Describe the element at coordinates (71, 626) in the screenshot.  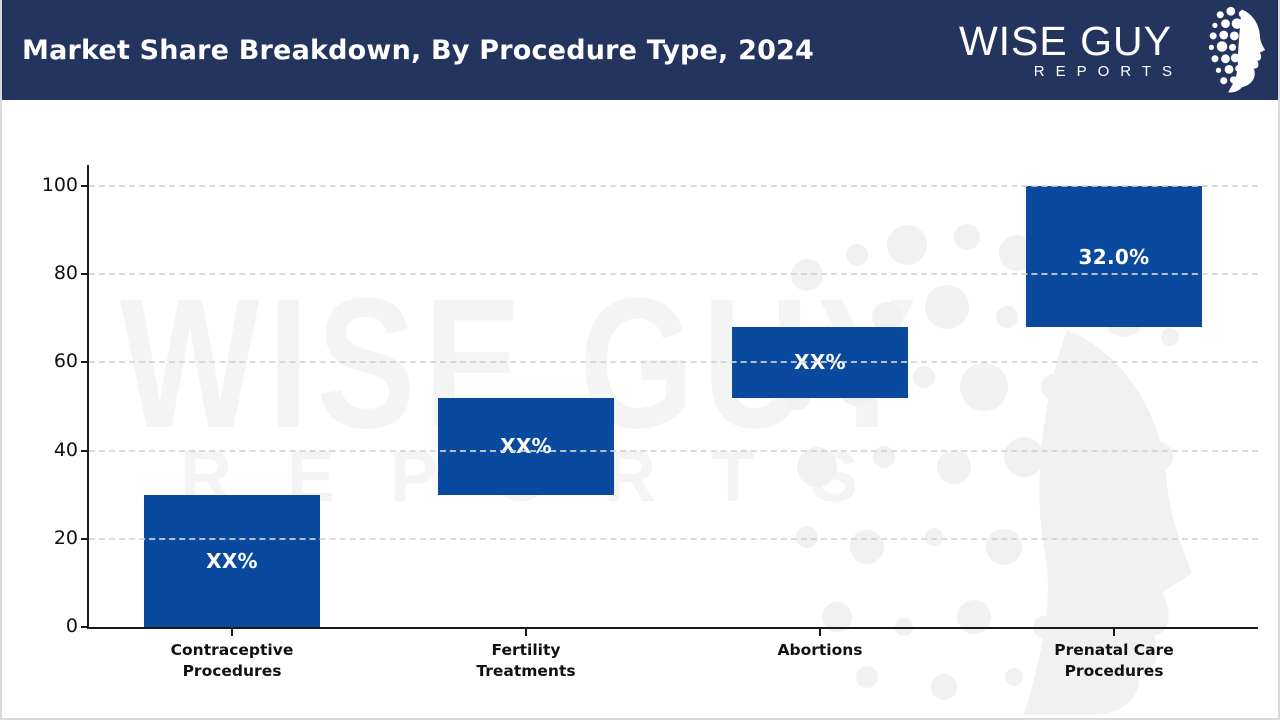
I see `y-tick-label: 0` at that location.